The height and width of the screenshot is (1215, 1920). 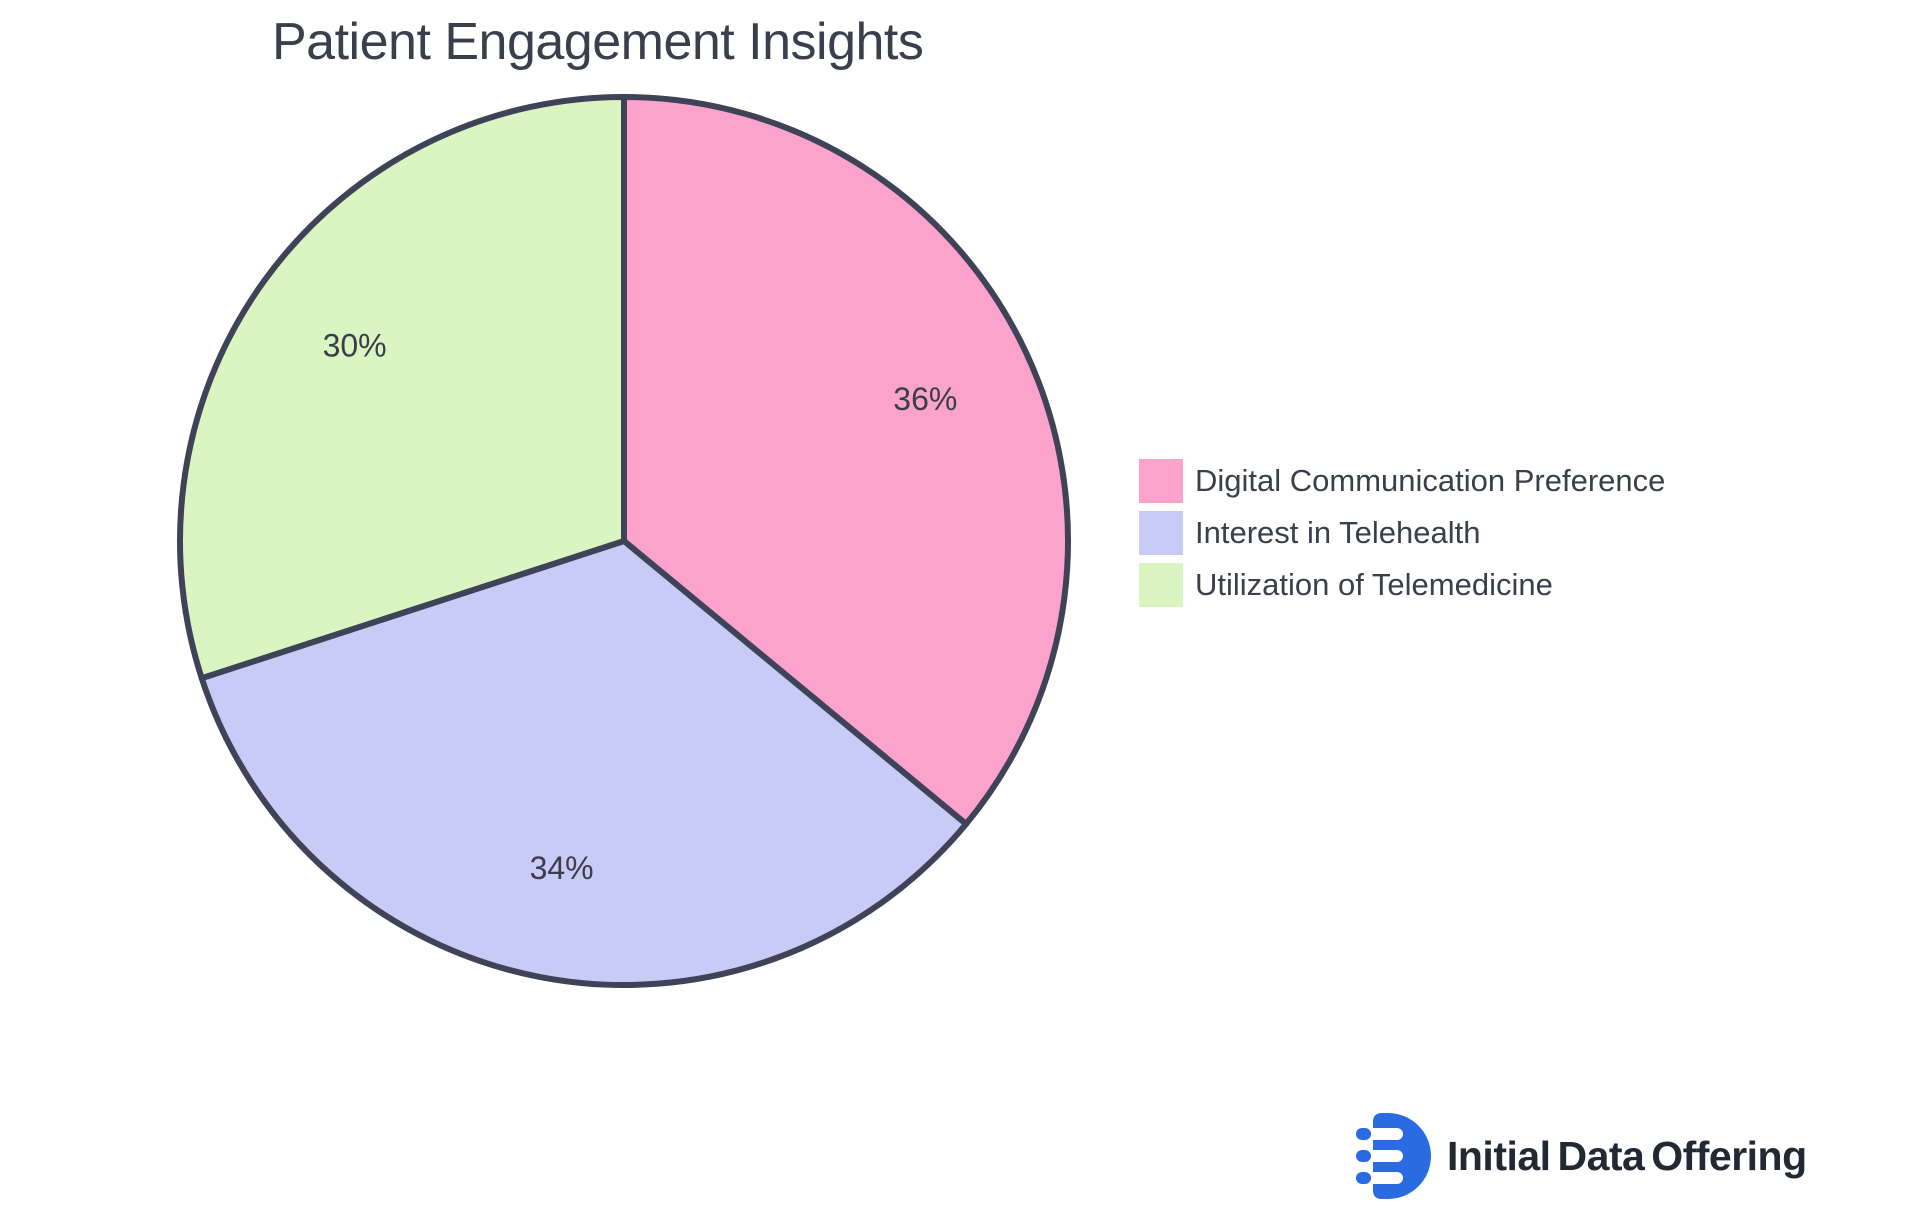 I want to click on legend-label: Utilization of Telemedicine, so click(x=1374, y=584).